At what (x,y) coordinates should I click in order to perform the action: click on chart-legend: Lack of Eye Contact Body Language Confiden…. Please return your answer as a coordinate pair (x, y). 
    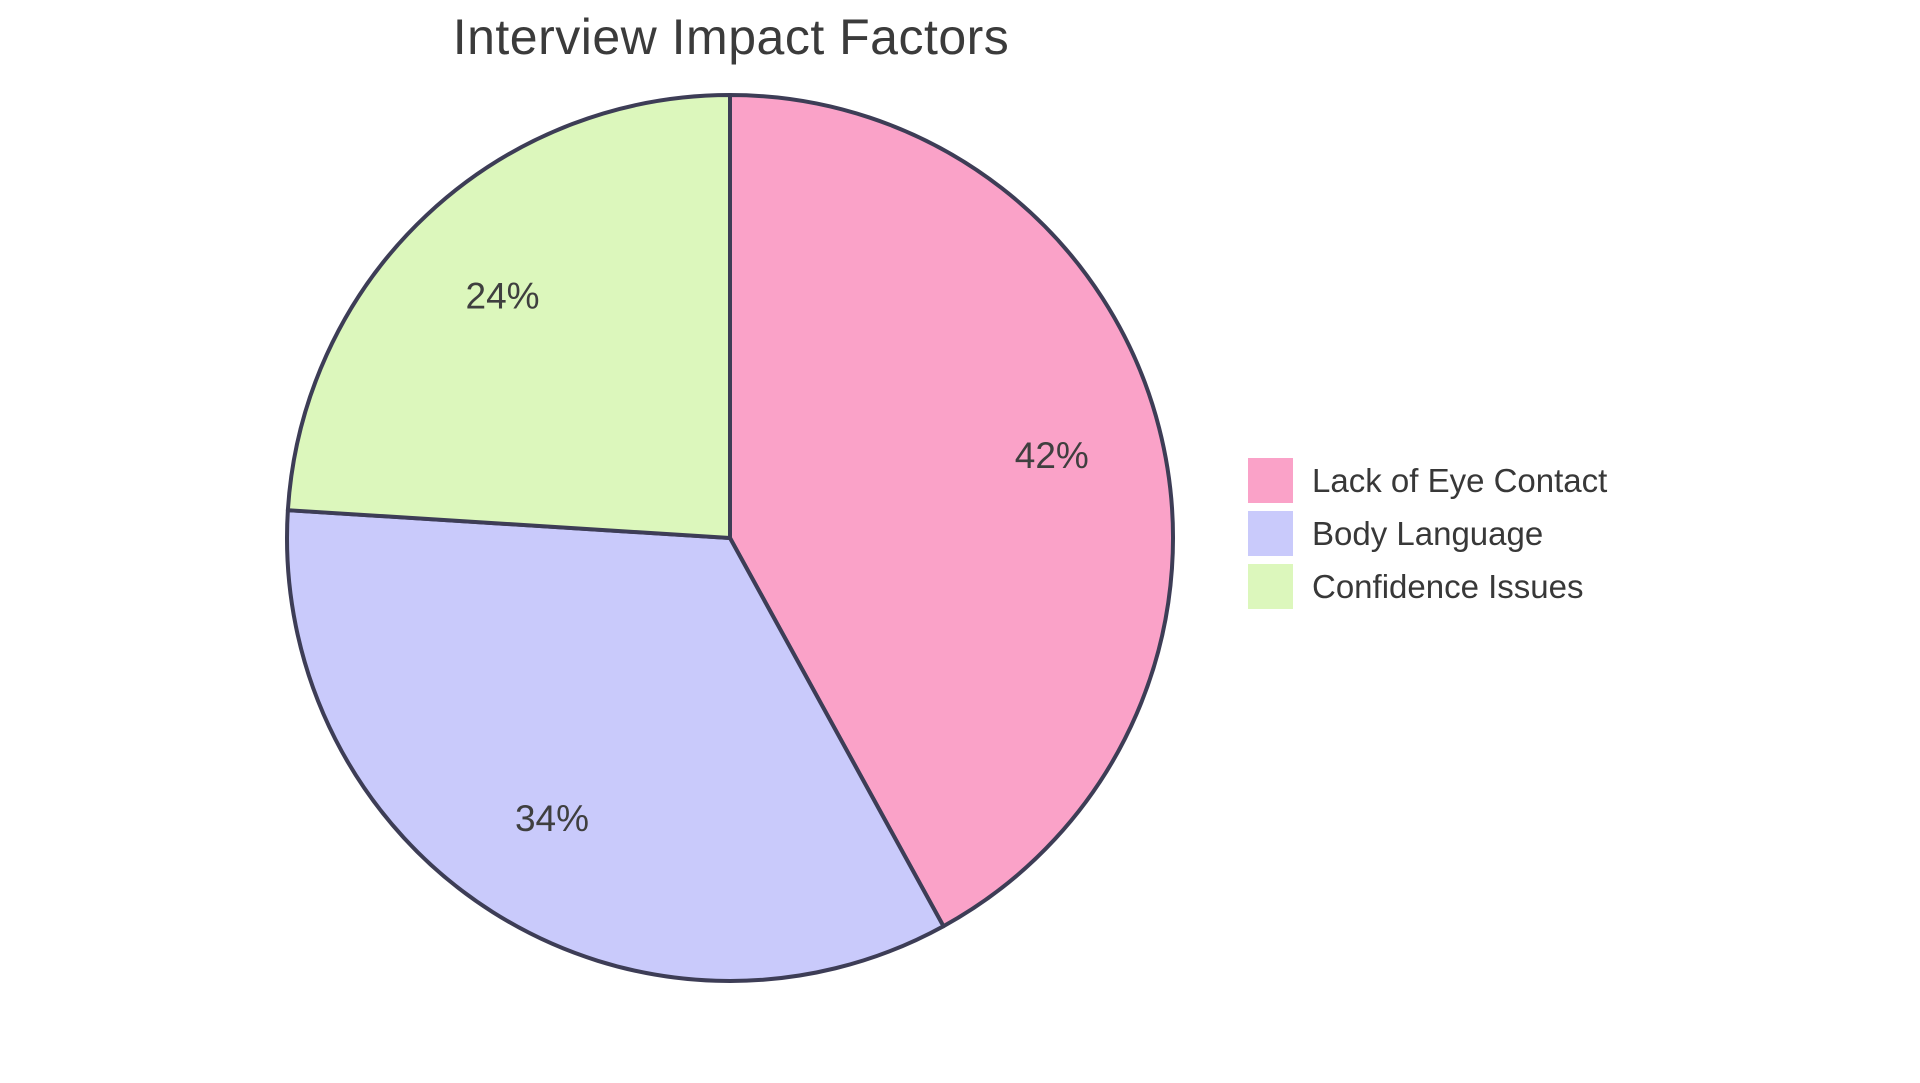
    Looking at the image, I should click on (1427, 533).